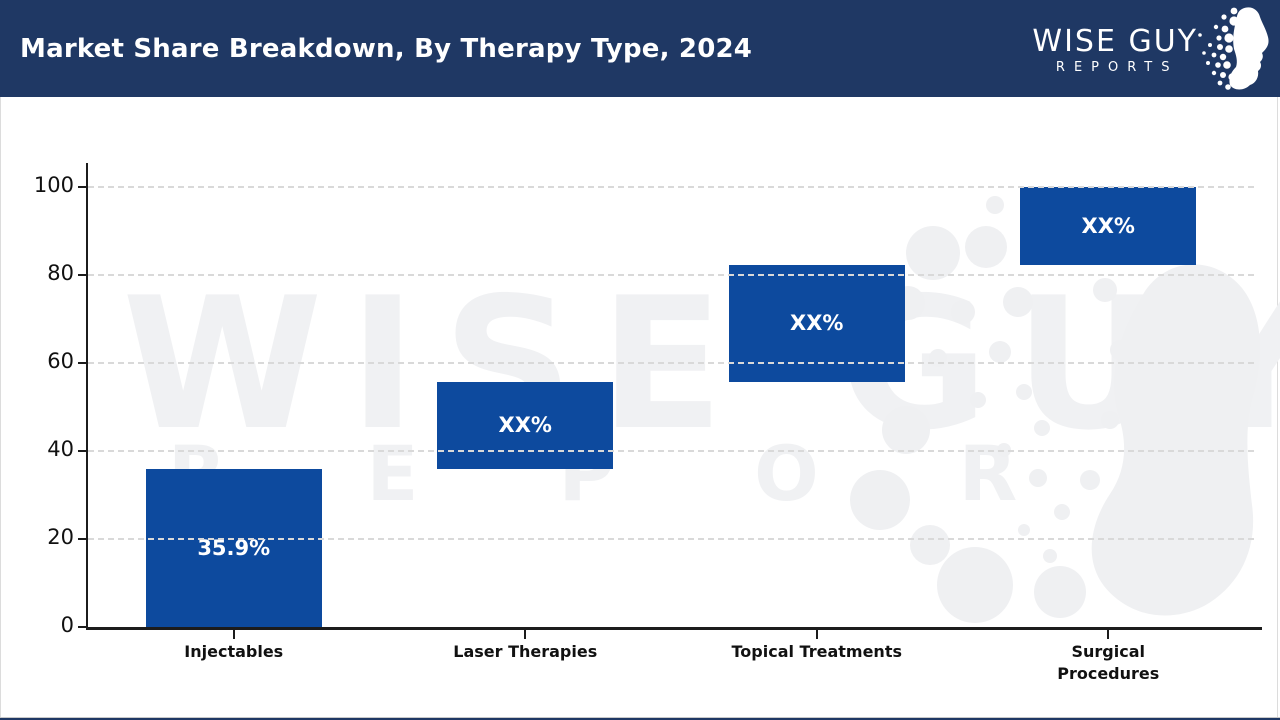 The width and height of the screenshot is (1280, 720). Describe the element at coordinates (1115, 41) in the screenshot. I see `brand-name: WISE GUY` at that location.